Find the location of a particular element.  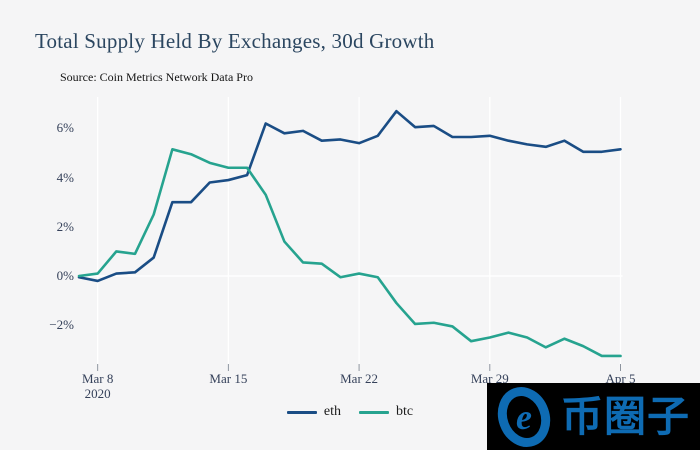

legend-item-btc: btc is located at coordinates (386, 412).